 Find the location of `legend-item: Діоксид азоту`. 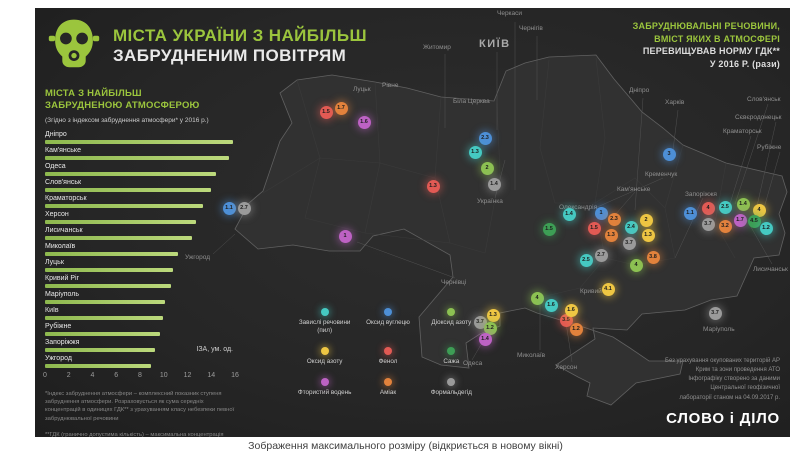

legend-item: Діоксид азоту is located at coordinates (451, 321).